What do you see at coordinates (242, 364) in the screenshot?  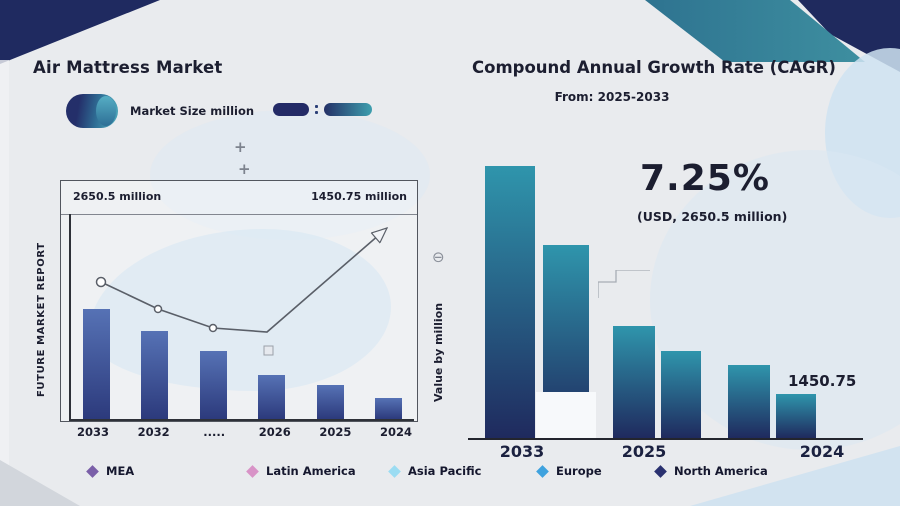 I see `left-bars` at bounding box center [242, 364].